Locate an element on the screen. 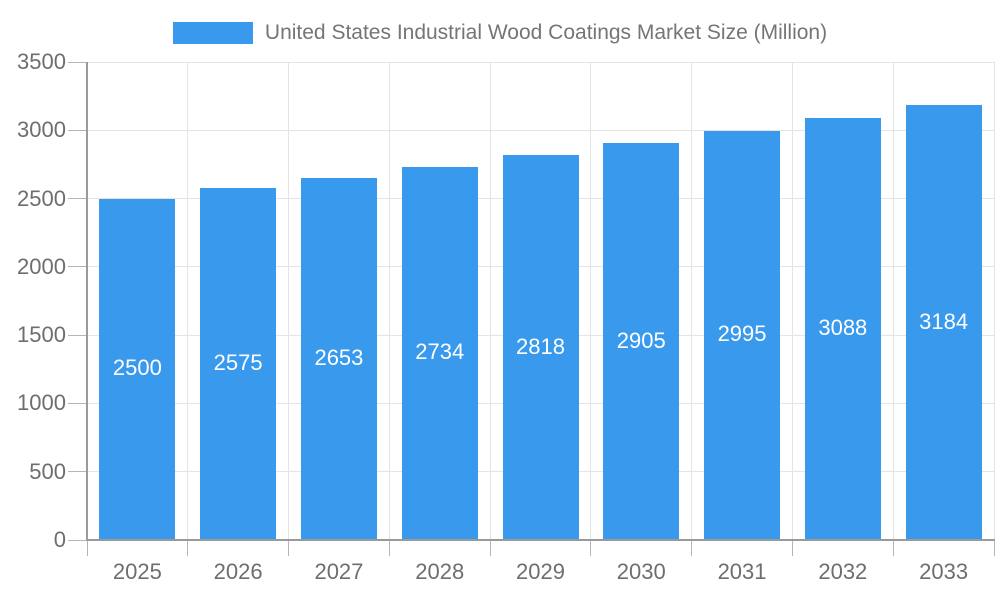  bar-value-label: 2500 is located at coordinates (137, 368).